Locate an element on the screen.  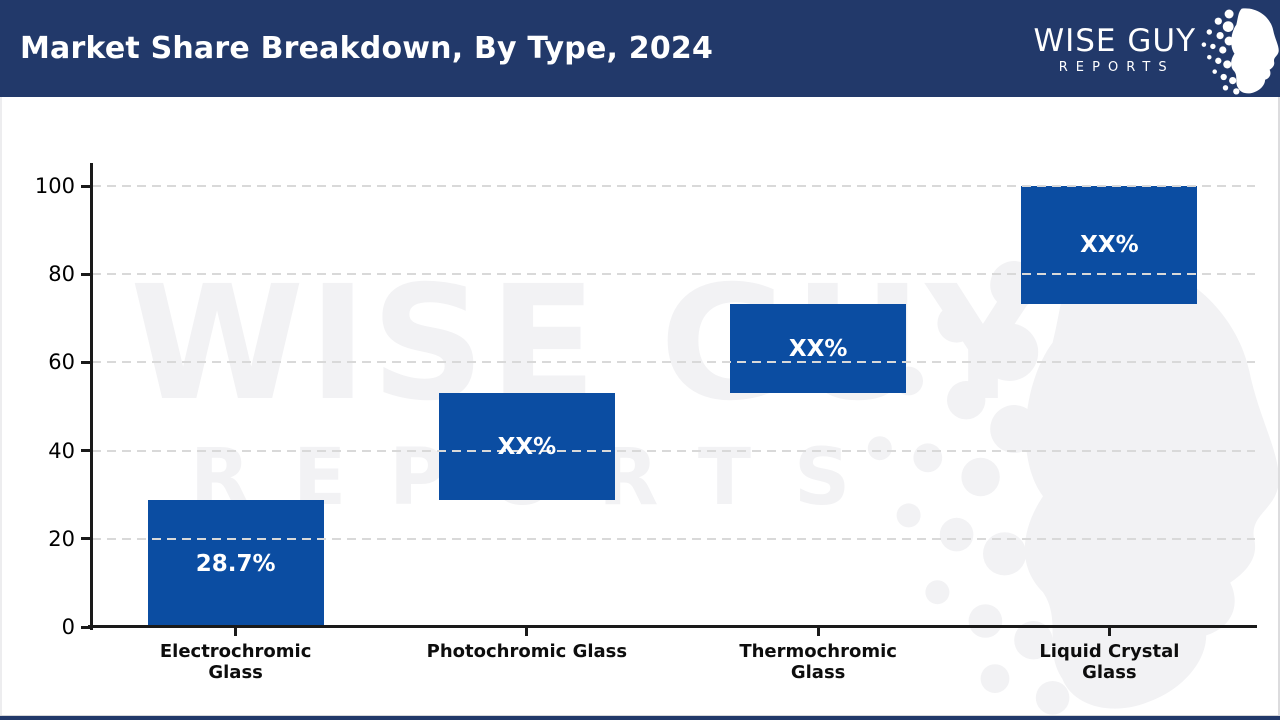
y-tick-label: 100 is located at coordinates (54, 186).